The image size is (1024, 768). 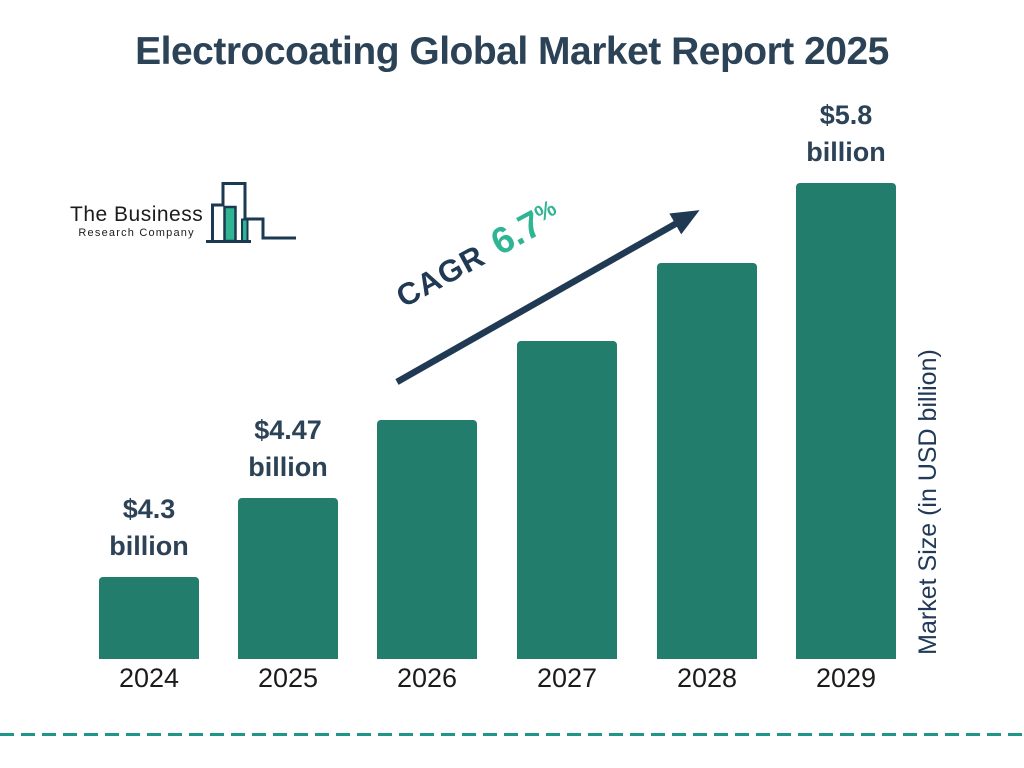 What do you see at coordinates (288, 578) in the screenshot?
I see `bar-2025` at bounding box center [288, 578].